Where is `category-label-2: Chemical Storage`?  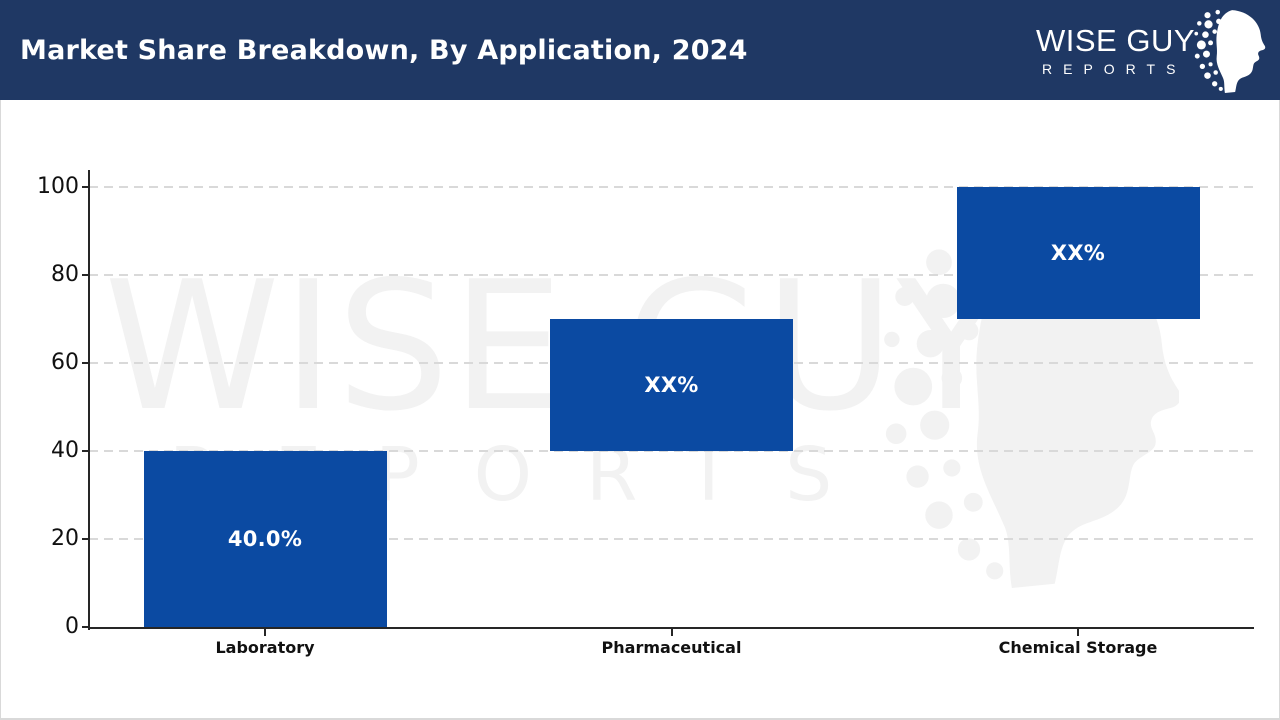 category-label-2: Chemical Storage is located at coordinates (1078, 647).